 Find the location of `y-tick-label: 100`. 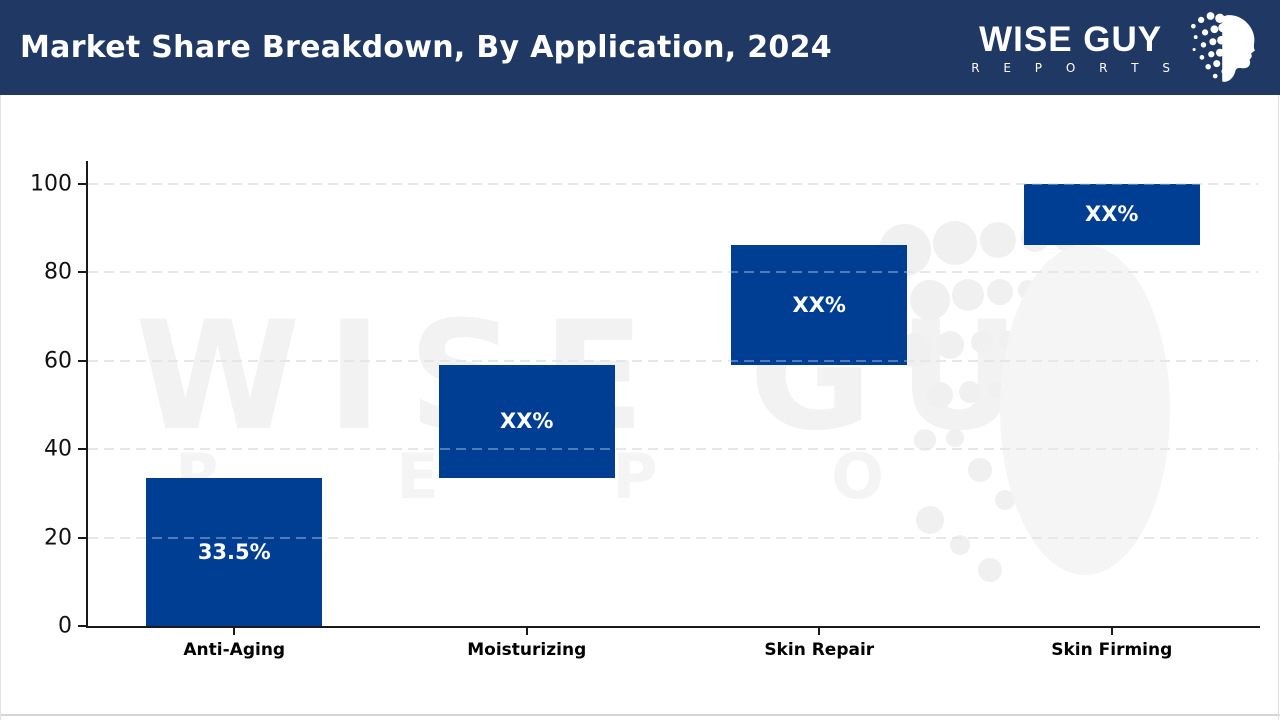

y-tick-label: 100 is located at coordinates (51, 183).